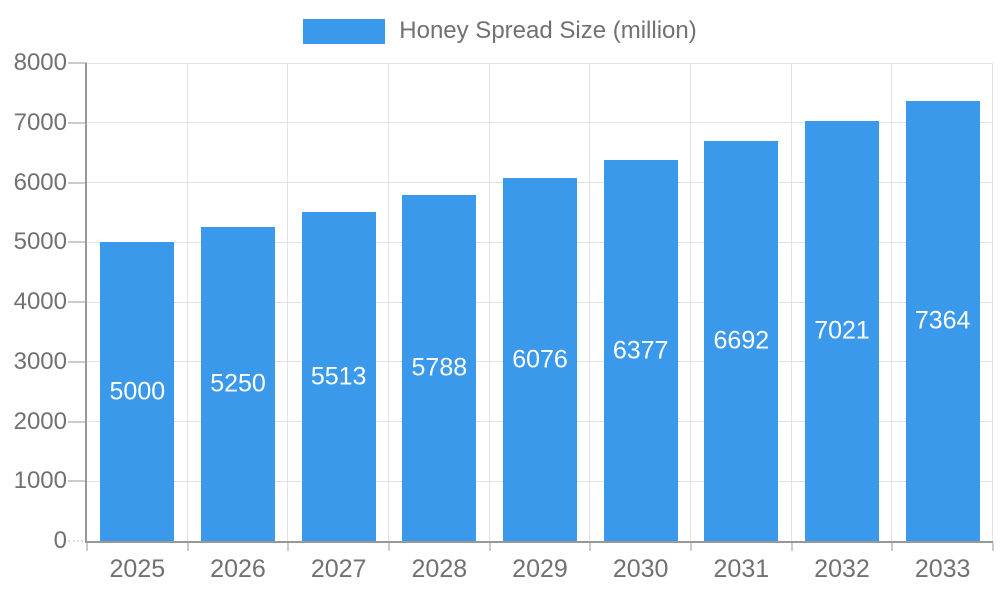 The image size is (1000, 600). I want to click on bar-value-label: 7364, so click(942, 320).